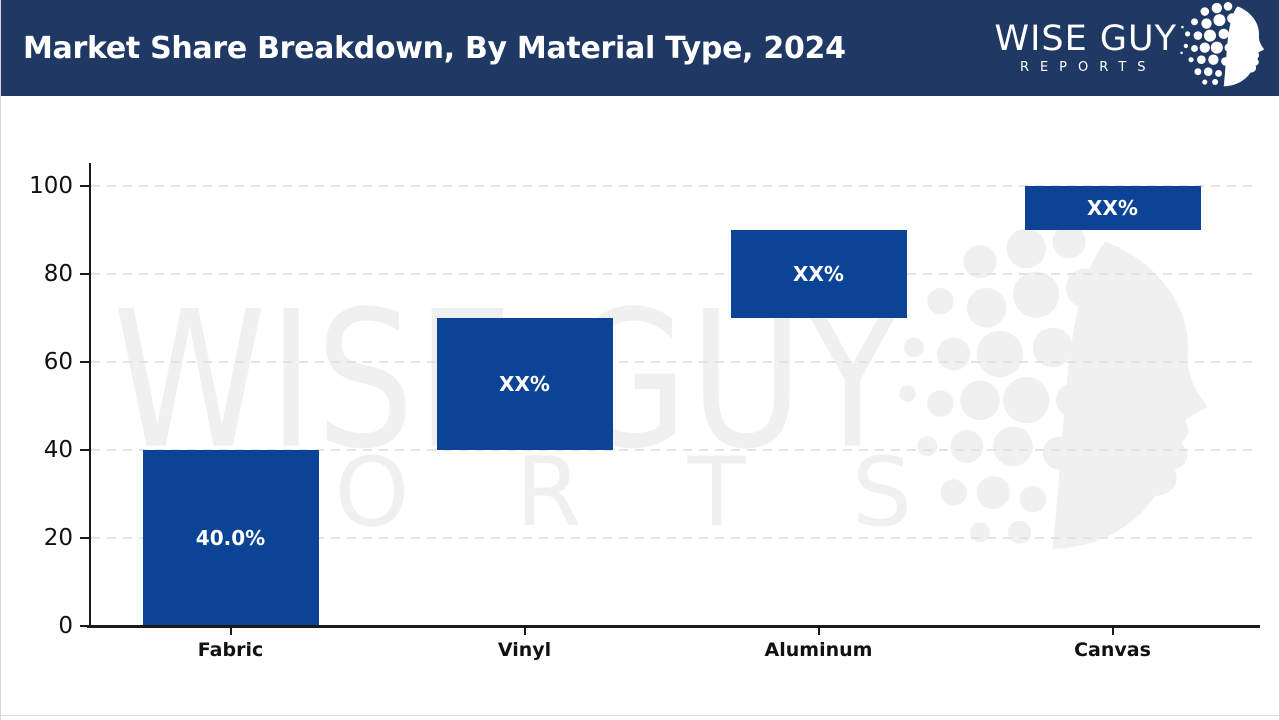 The width and height of the screenshot is (1280, 720). Describe the element at coordinates (58, 273) in the screenshot. I see `y-tick-label-80: 80` at that location.